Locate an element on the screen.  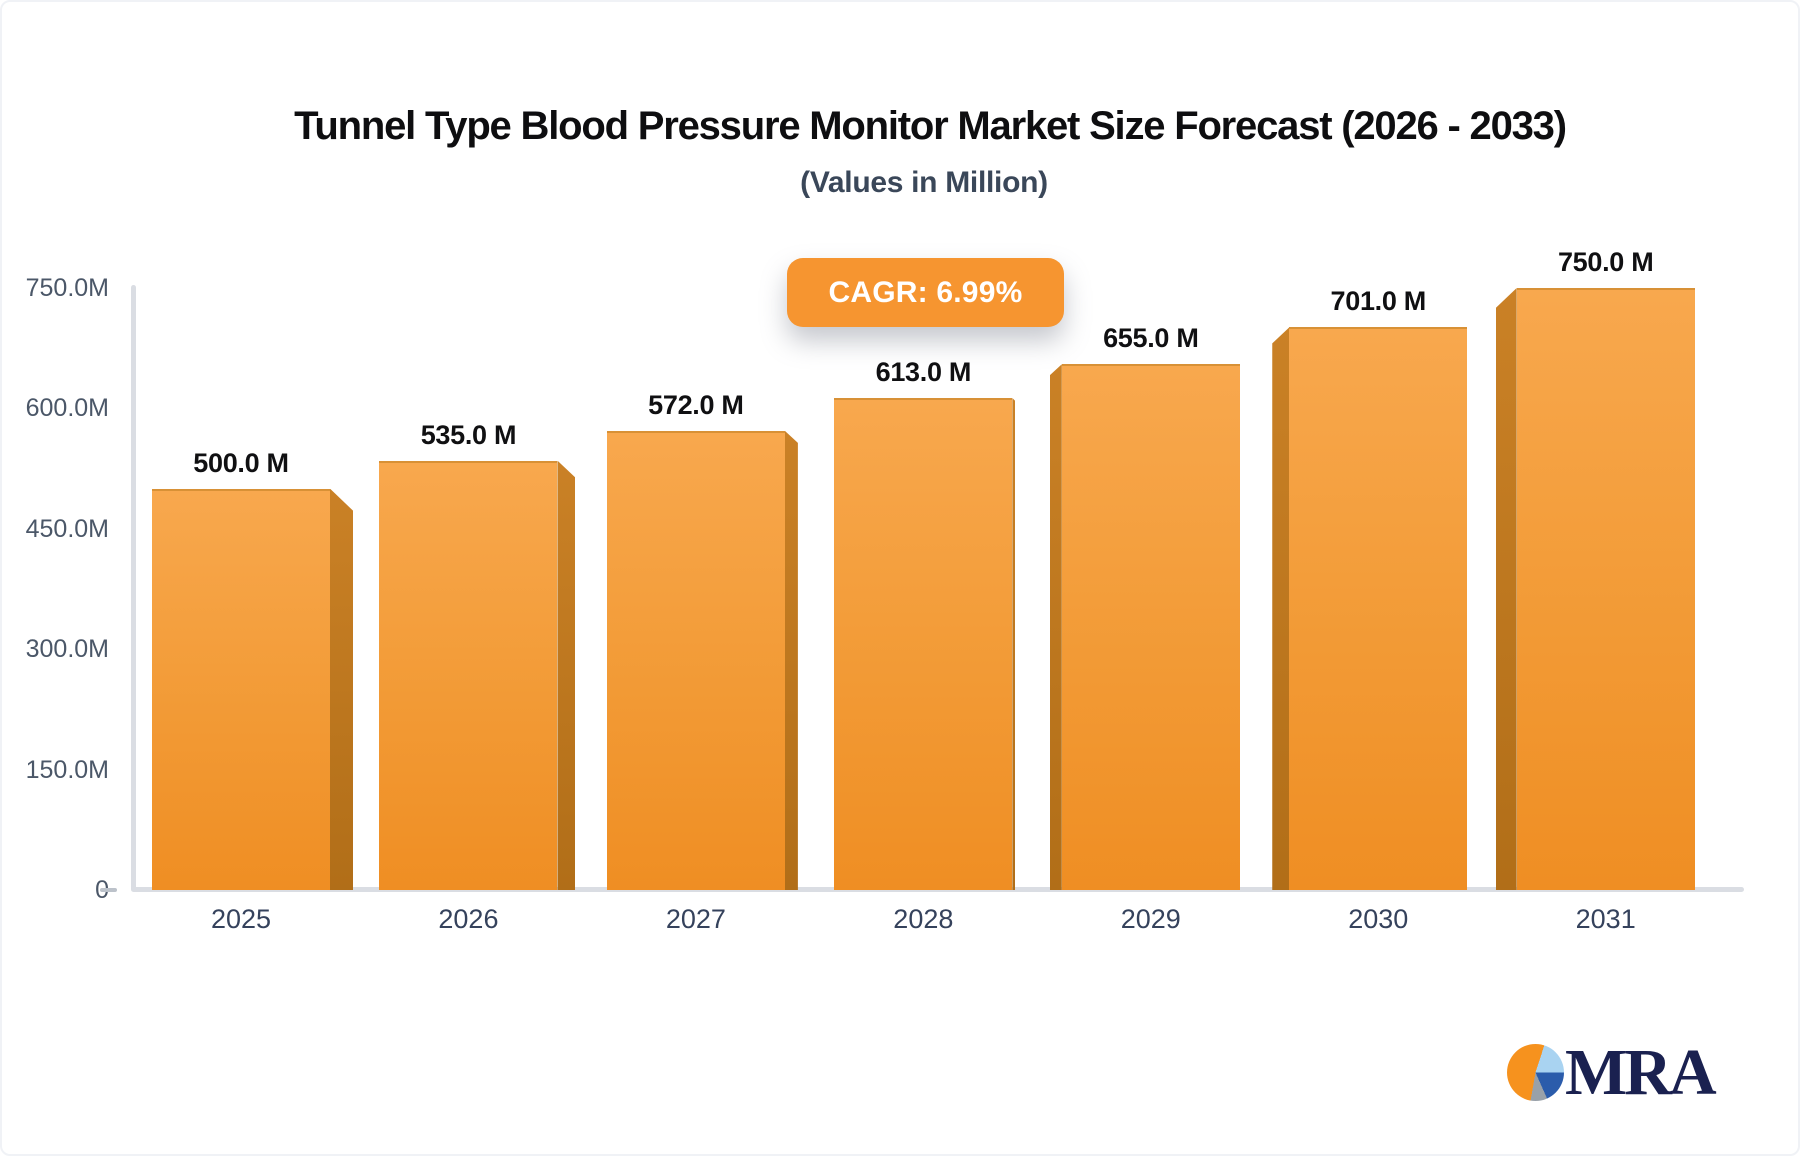
x-axis-tick-label: 2027 is located at coordinates (695, 919).